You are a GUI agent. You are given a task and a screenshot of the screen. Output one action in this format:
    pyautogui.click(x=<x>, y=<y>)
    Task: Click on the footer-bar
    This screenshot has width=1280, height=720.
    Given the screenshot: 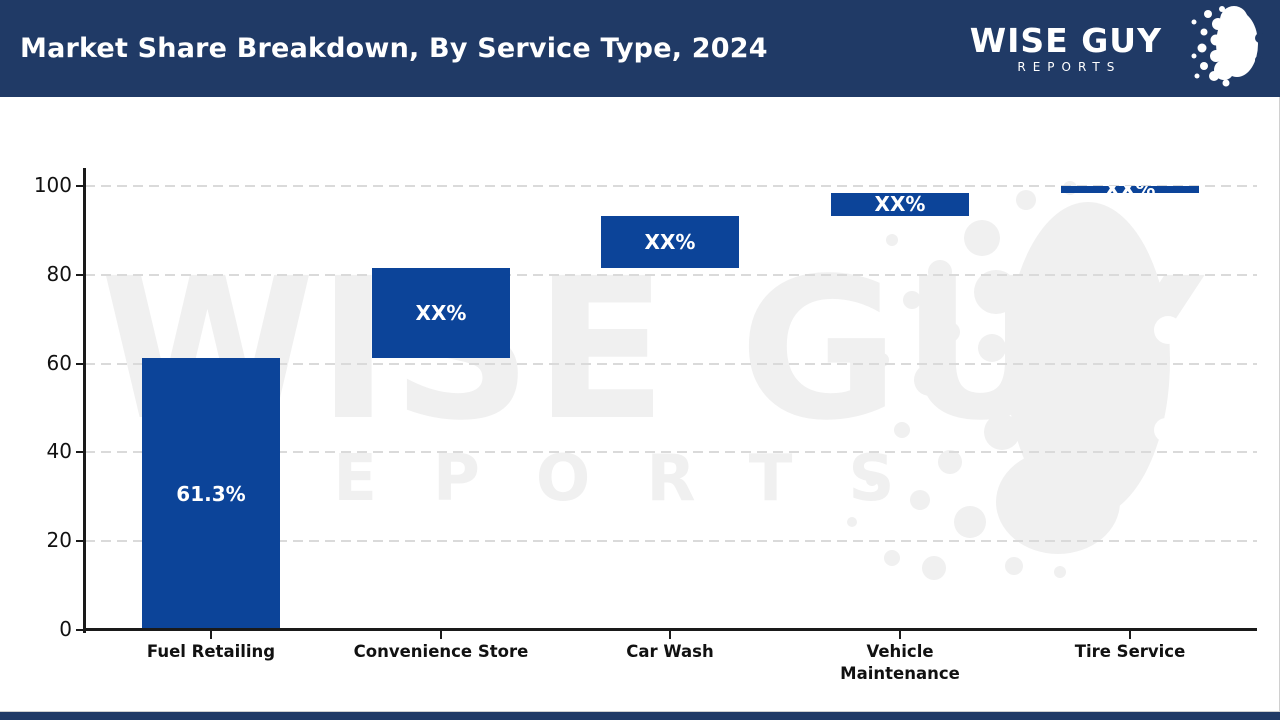 What is the action you would take?
    pyautogui.click(x=640, y=716)
    